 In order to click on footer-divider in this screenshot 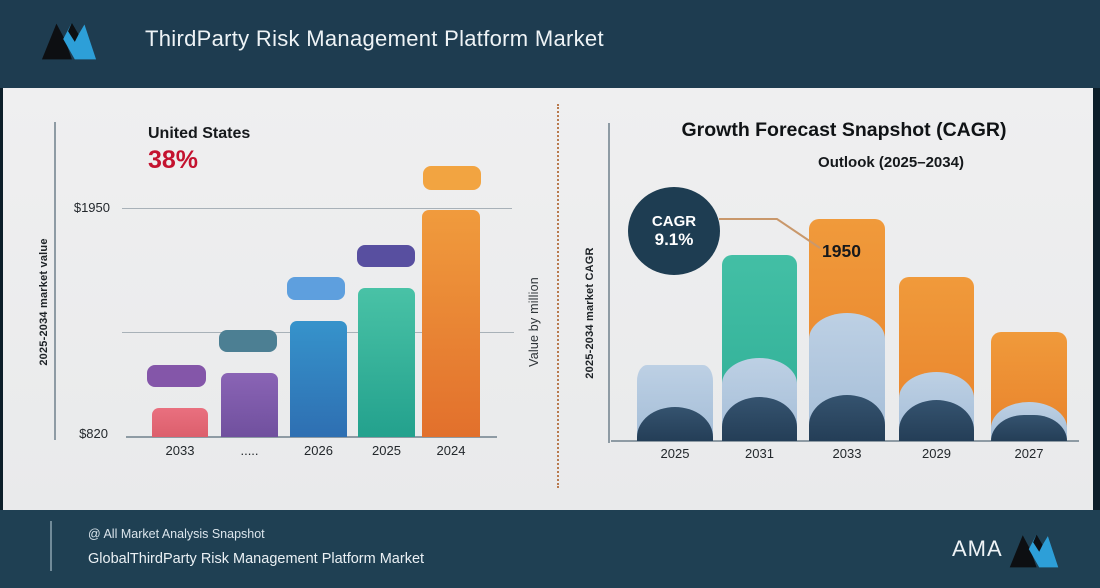, I will do `click(51, 546)`.